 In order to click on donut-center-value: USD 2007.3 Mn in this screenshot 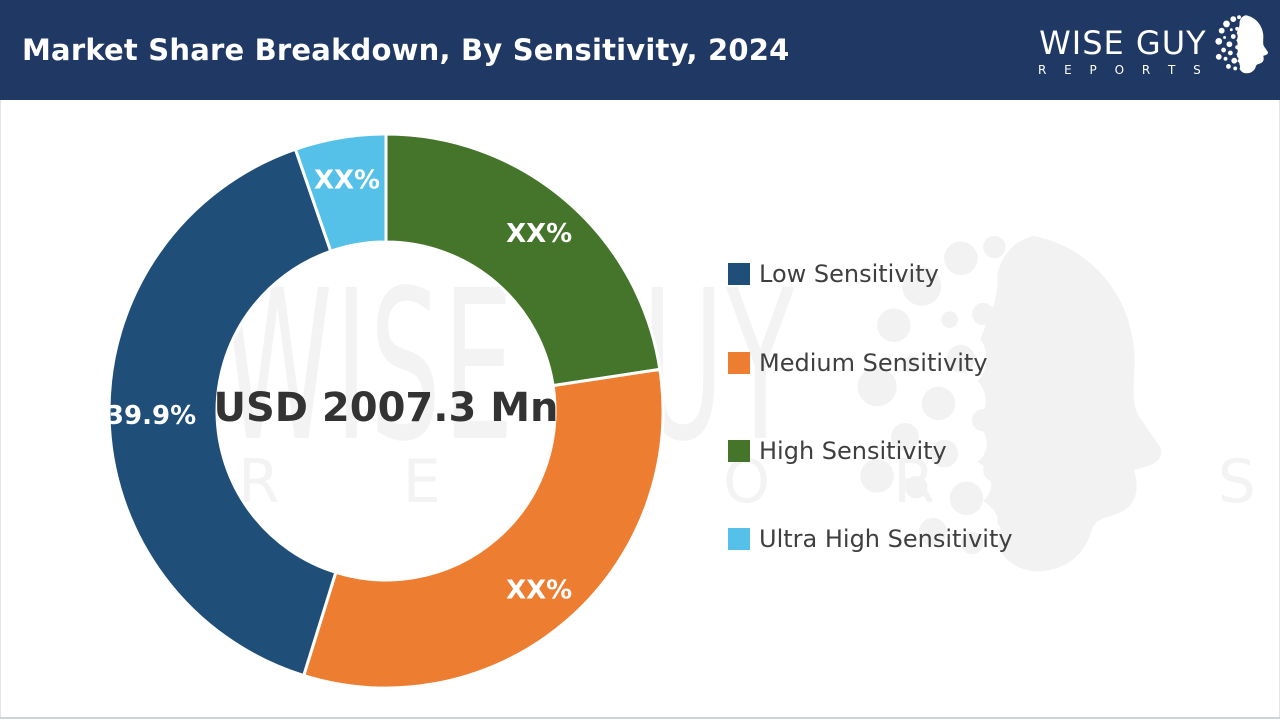, I will do `click(386, 408)`.